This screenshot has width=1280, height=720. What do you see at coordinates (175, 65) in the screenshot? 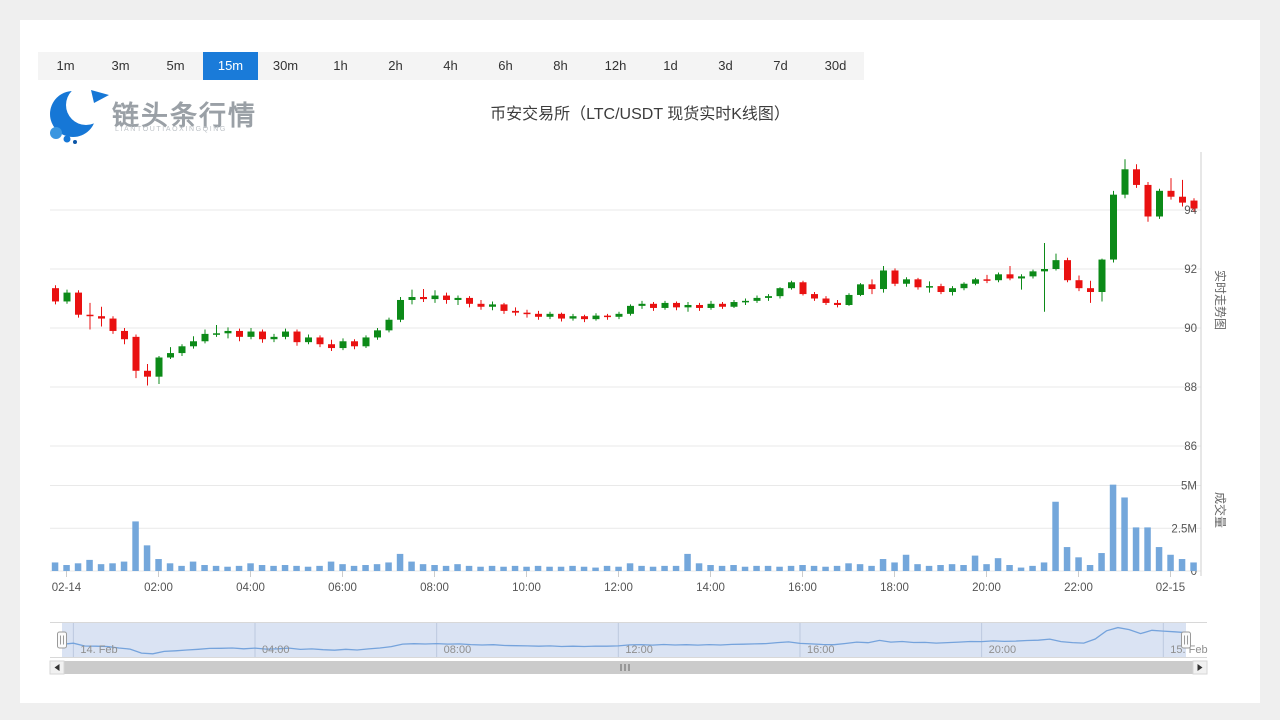
I see `timeframe-button-5m: 5m` at bounding box center [175, 65].